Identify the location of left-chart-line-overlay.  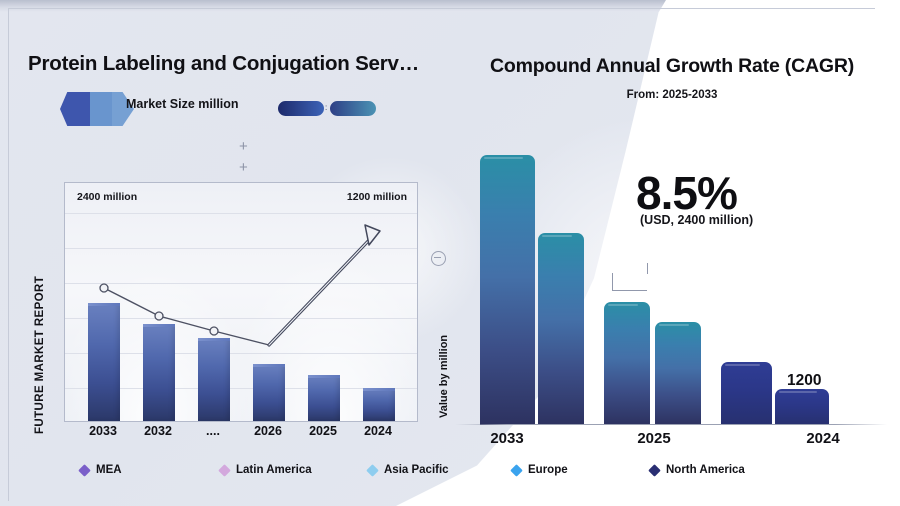
(240, 285).